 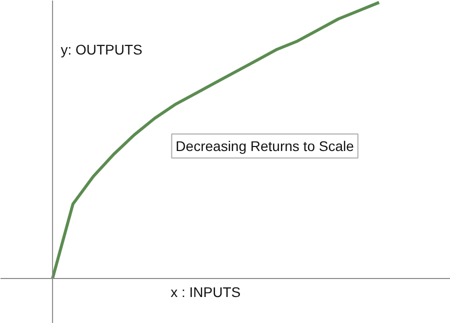 What do you see at coordinates (265, 146) in the screenshot?
I see `annotation: Decreasing Returns to Scale` at bounding box center [265, 146].